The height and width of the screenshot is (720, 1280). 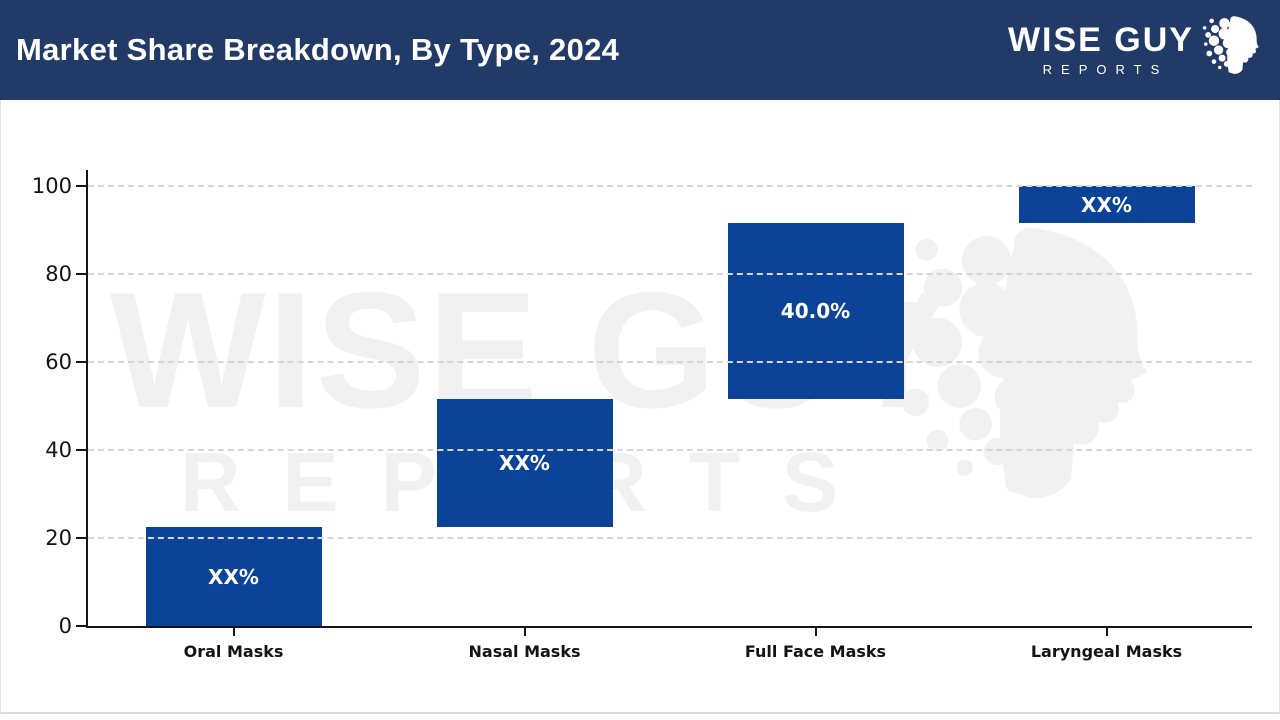 I want to click on logo-head-icon, so click(x=1230, y=45).